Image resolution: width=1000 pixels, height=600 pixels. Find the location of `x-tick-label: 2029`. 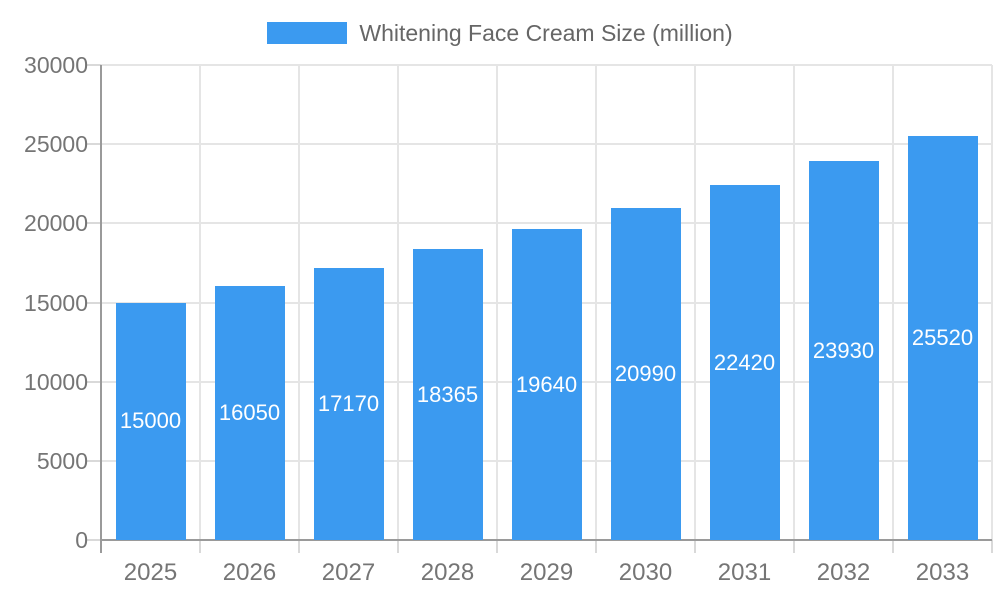

x-tick-label: 2029 is located at coordinates (546, 572).